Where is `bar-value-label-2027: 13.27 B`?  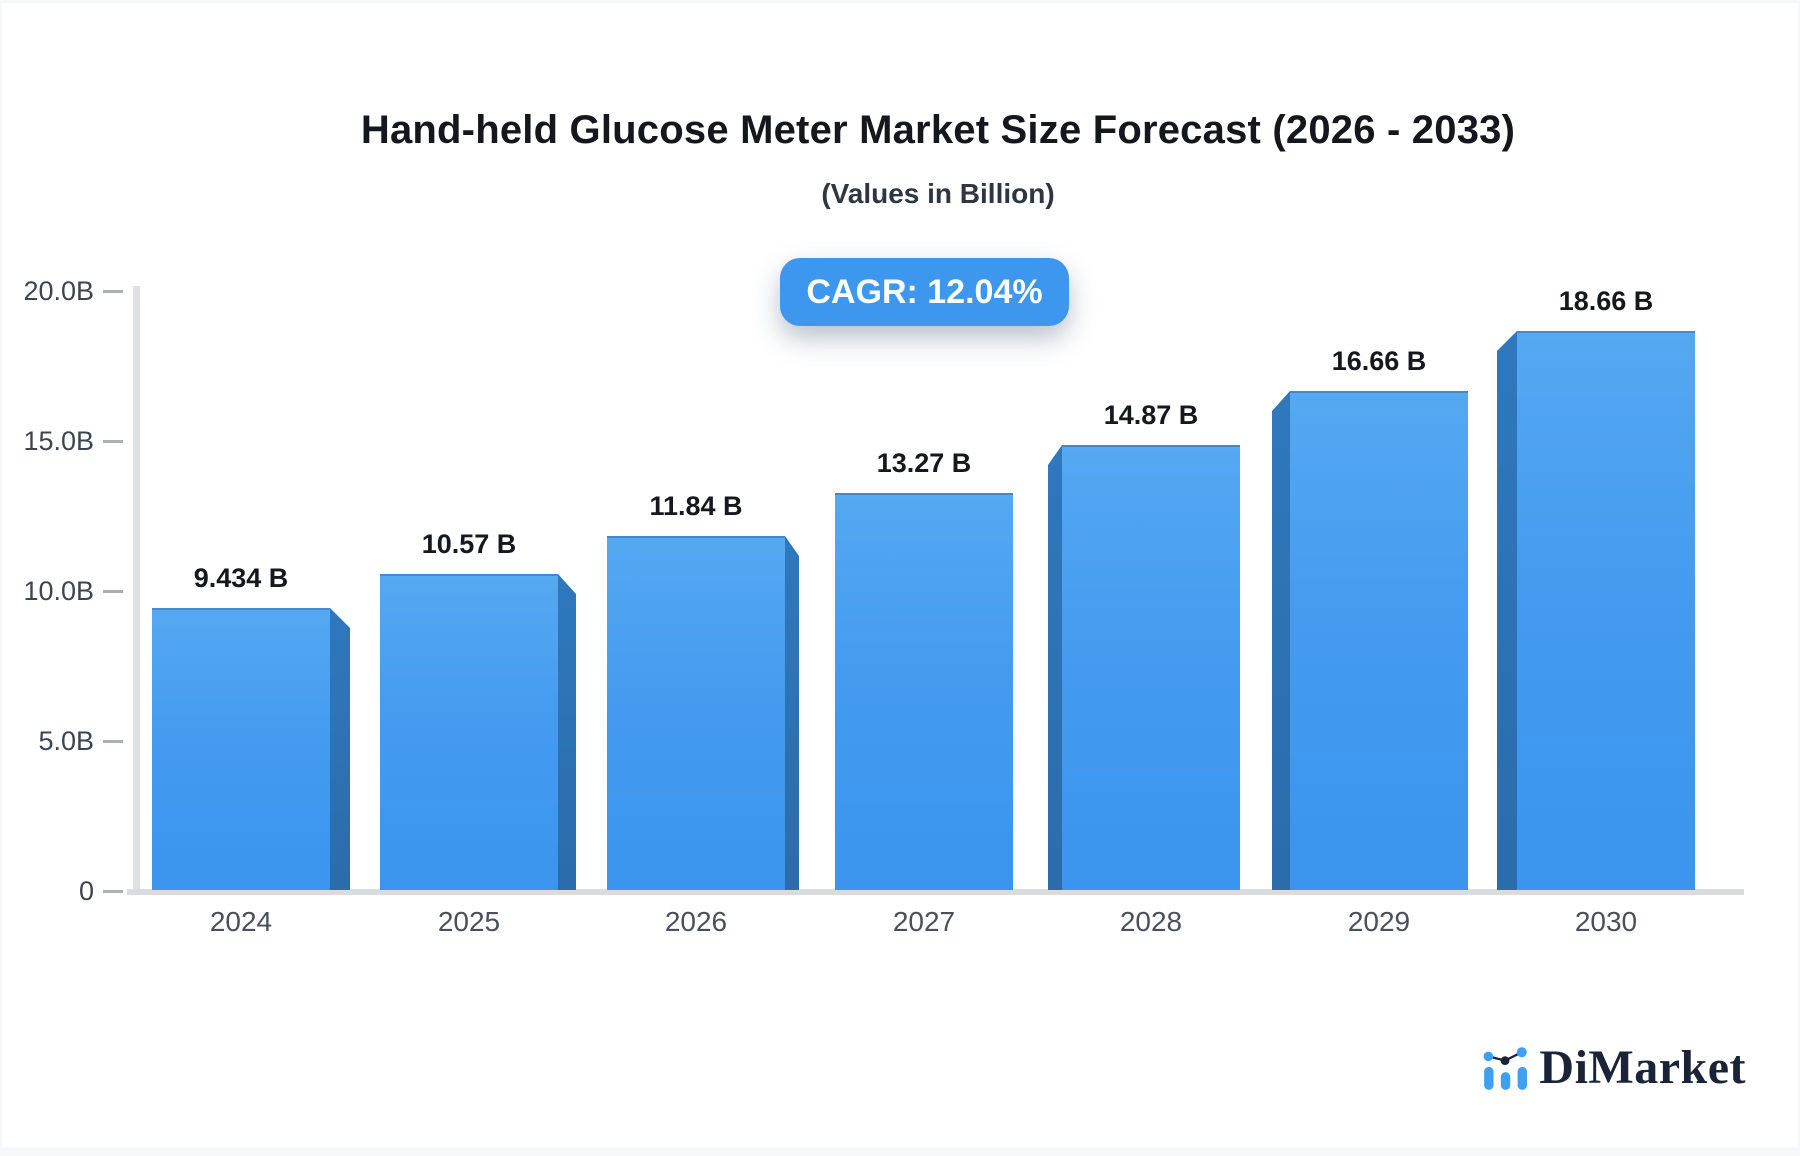
bar-value-label-2027: 13.27 B is located at coordinates (924, 463).